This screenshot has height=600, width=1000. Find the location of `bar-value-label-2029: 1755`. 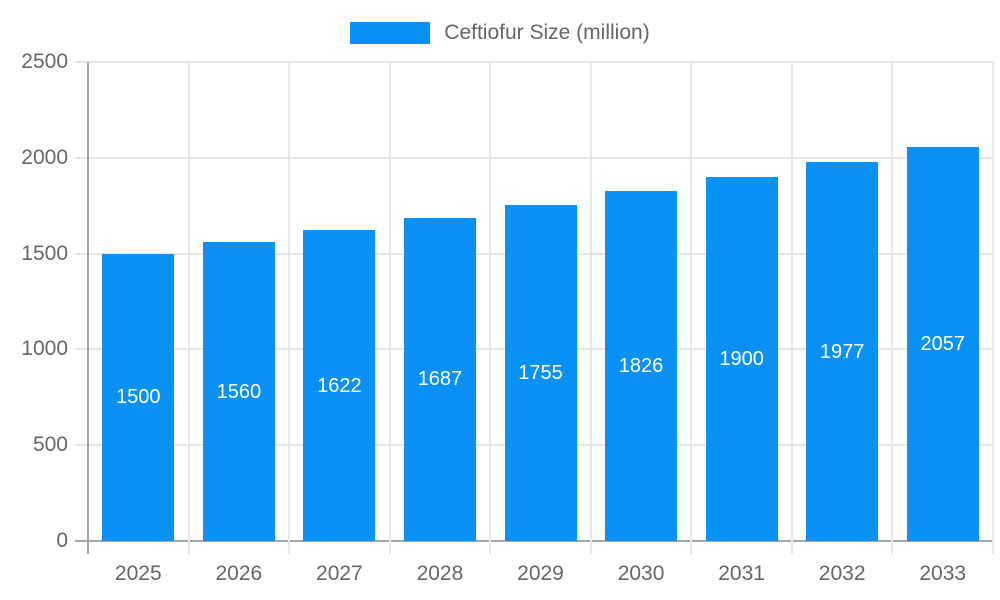

bar-value-label-2029: 1755 is located at coordinates (540, 372).